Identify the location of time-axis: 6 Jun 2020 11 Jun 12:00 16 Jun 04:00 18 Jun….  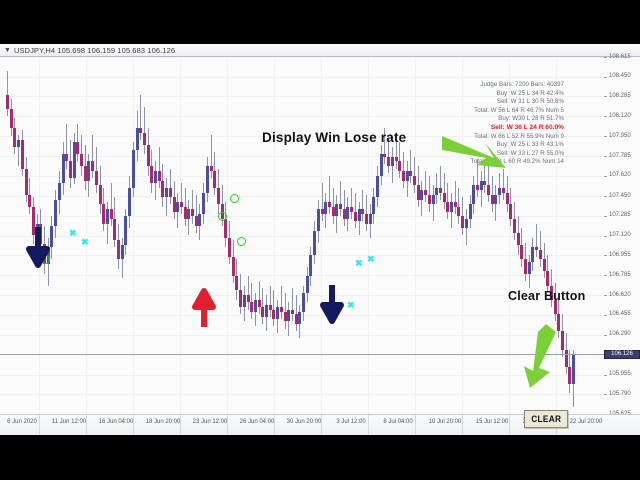
(320, 424).